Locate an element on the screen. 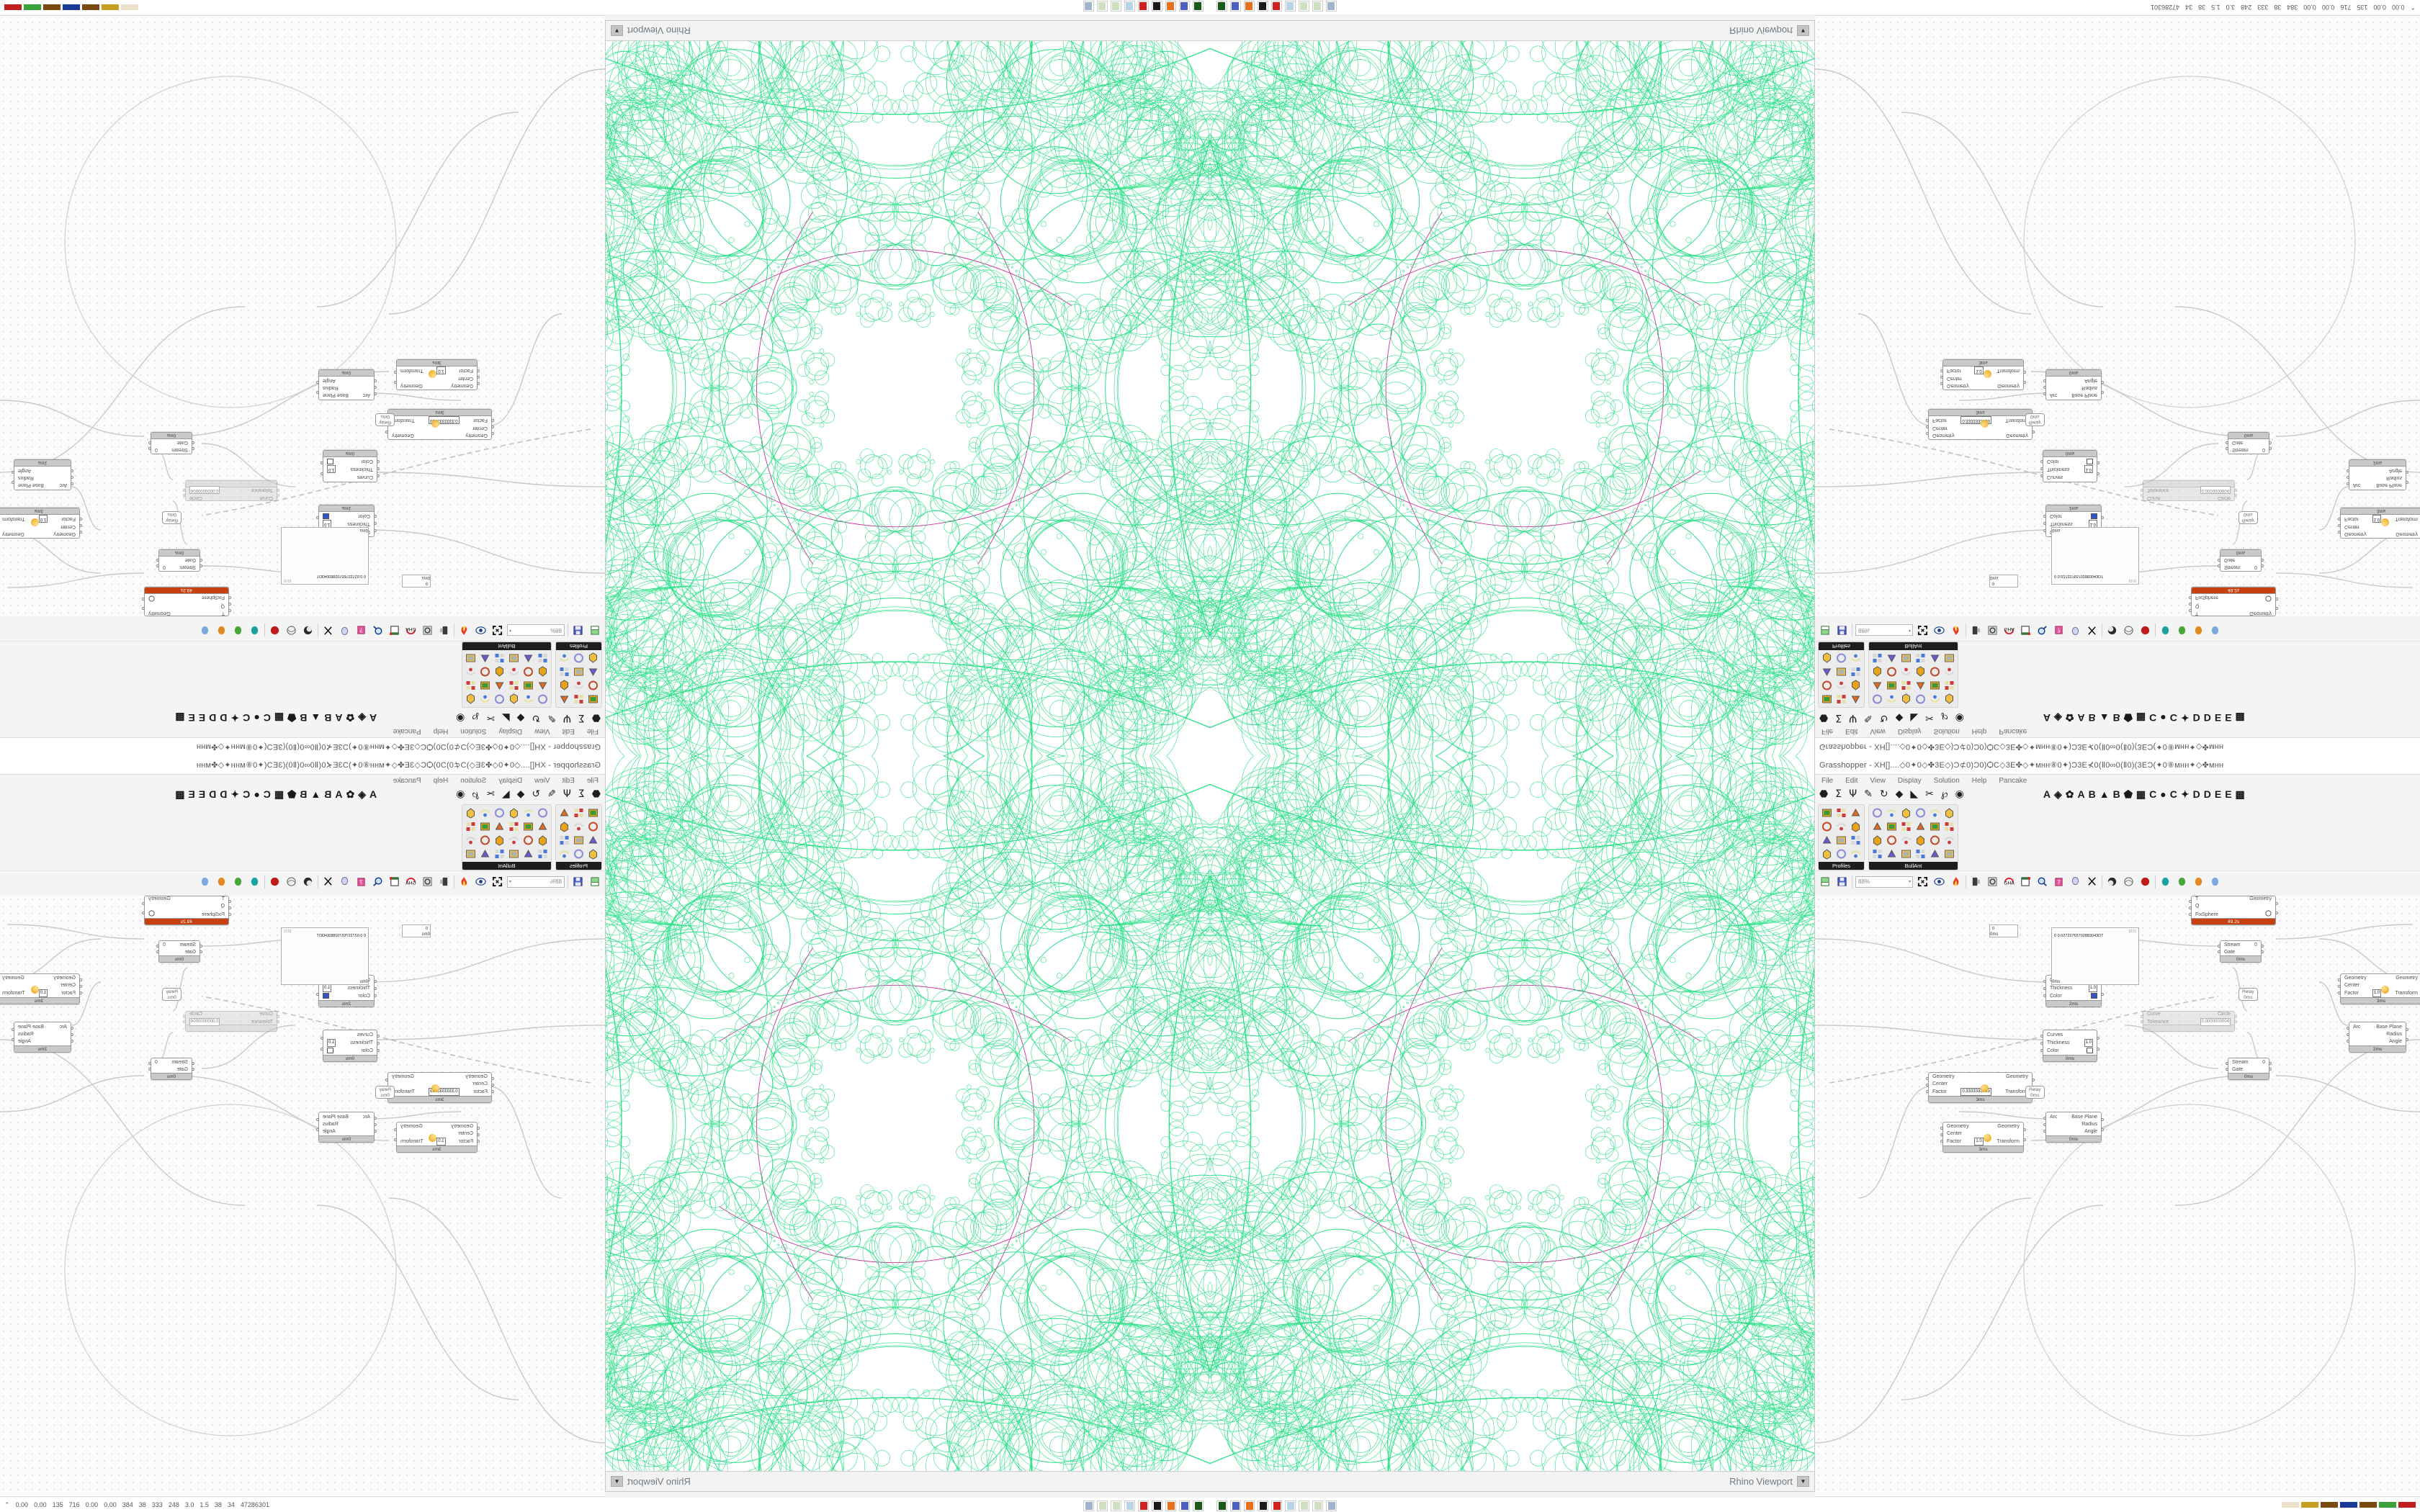  grasshopper-toolbar: 88% ▾ GHA ? is located at coordinates (2117, 881).